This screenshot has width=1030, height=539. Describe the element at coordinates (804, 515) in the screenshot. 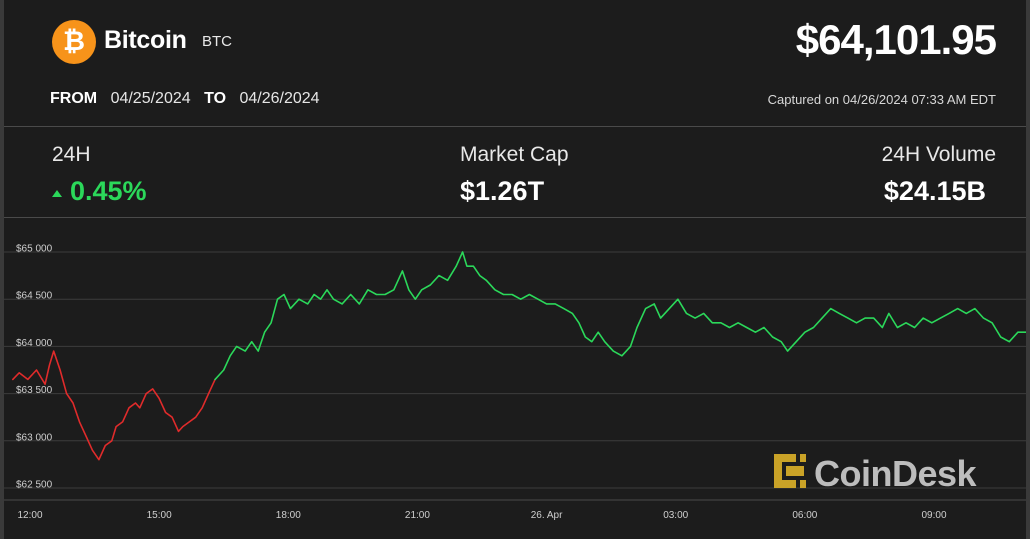

I see `x-tick-label: 06:00` at that location.